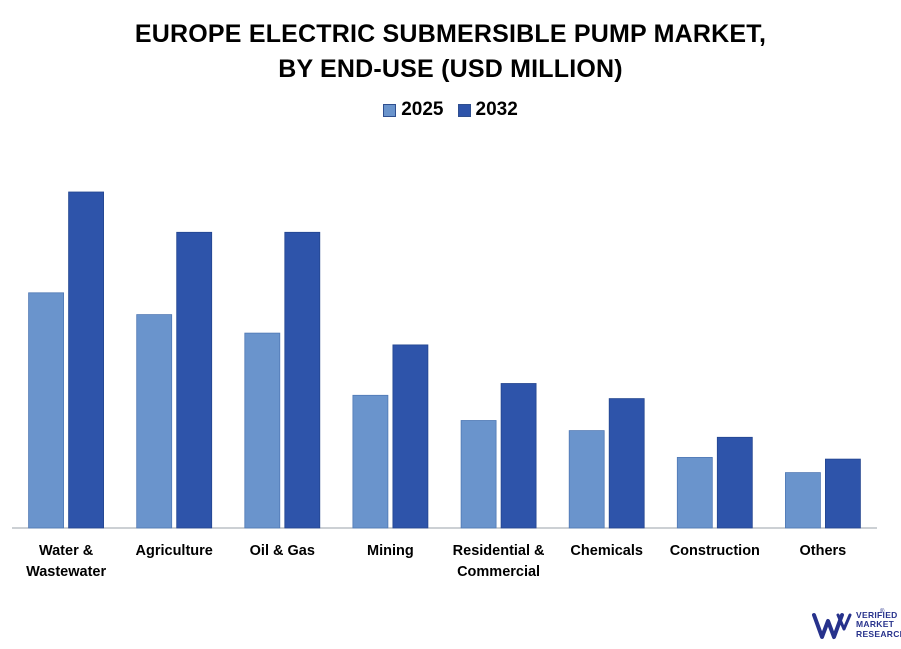  Describe the element at coordinates (499, 551) in the screenshot. I see `x-tick-label-4-0: Residential &` at that location.